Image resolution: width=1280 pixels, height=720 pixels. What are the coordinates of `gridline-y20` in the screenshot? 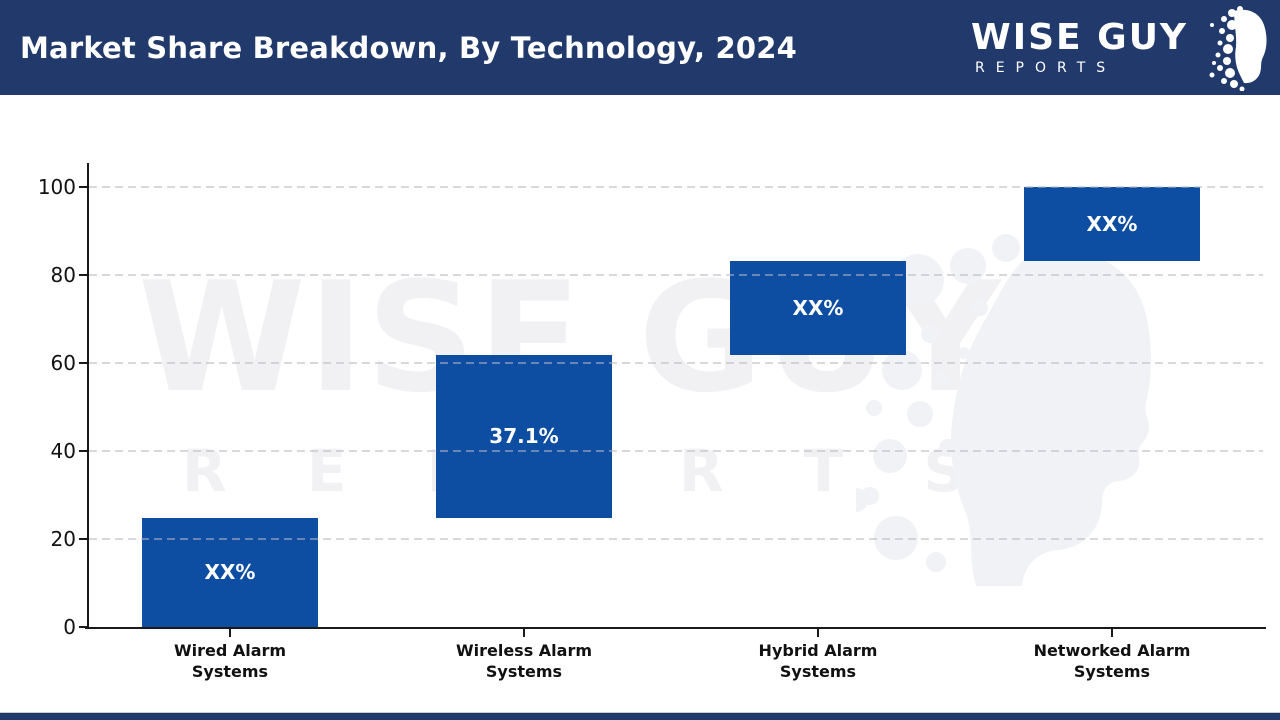 It's located at (676, 539).